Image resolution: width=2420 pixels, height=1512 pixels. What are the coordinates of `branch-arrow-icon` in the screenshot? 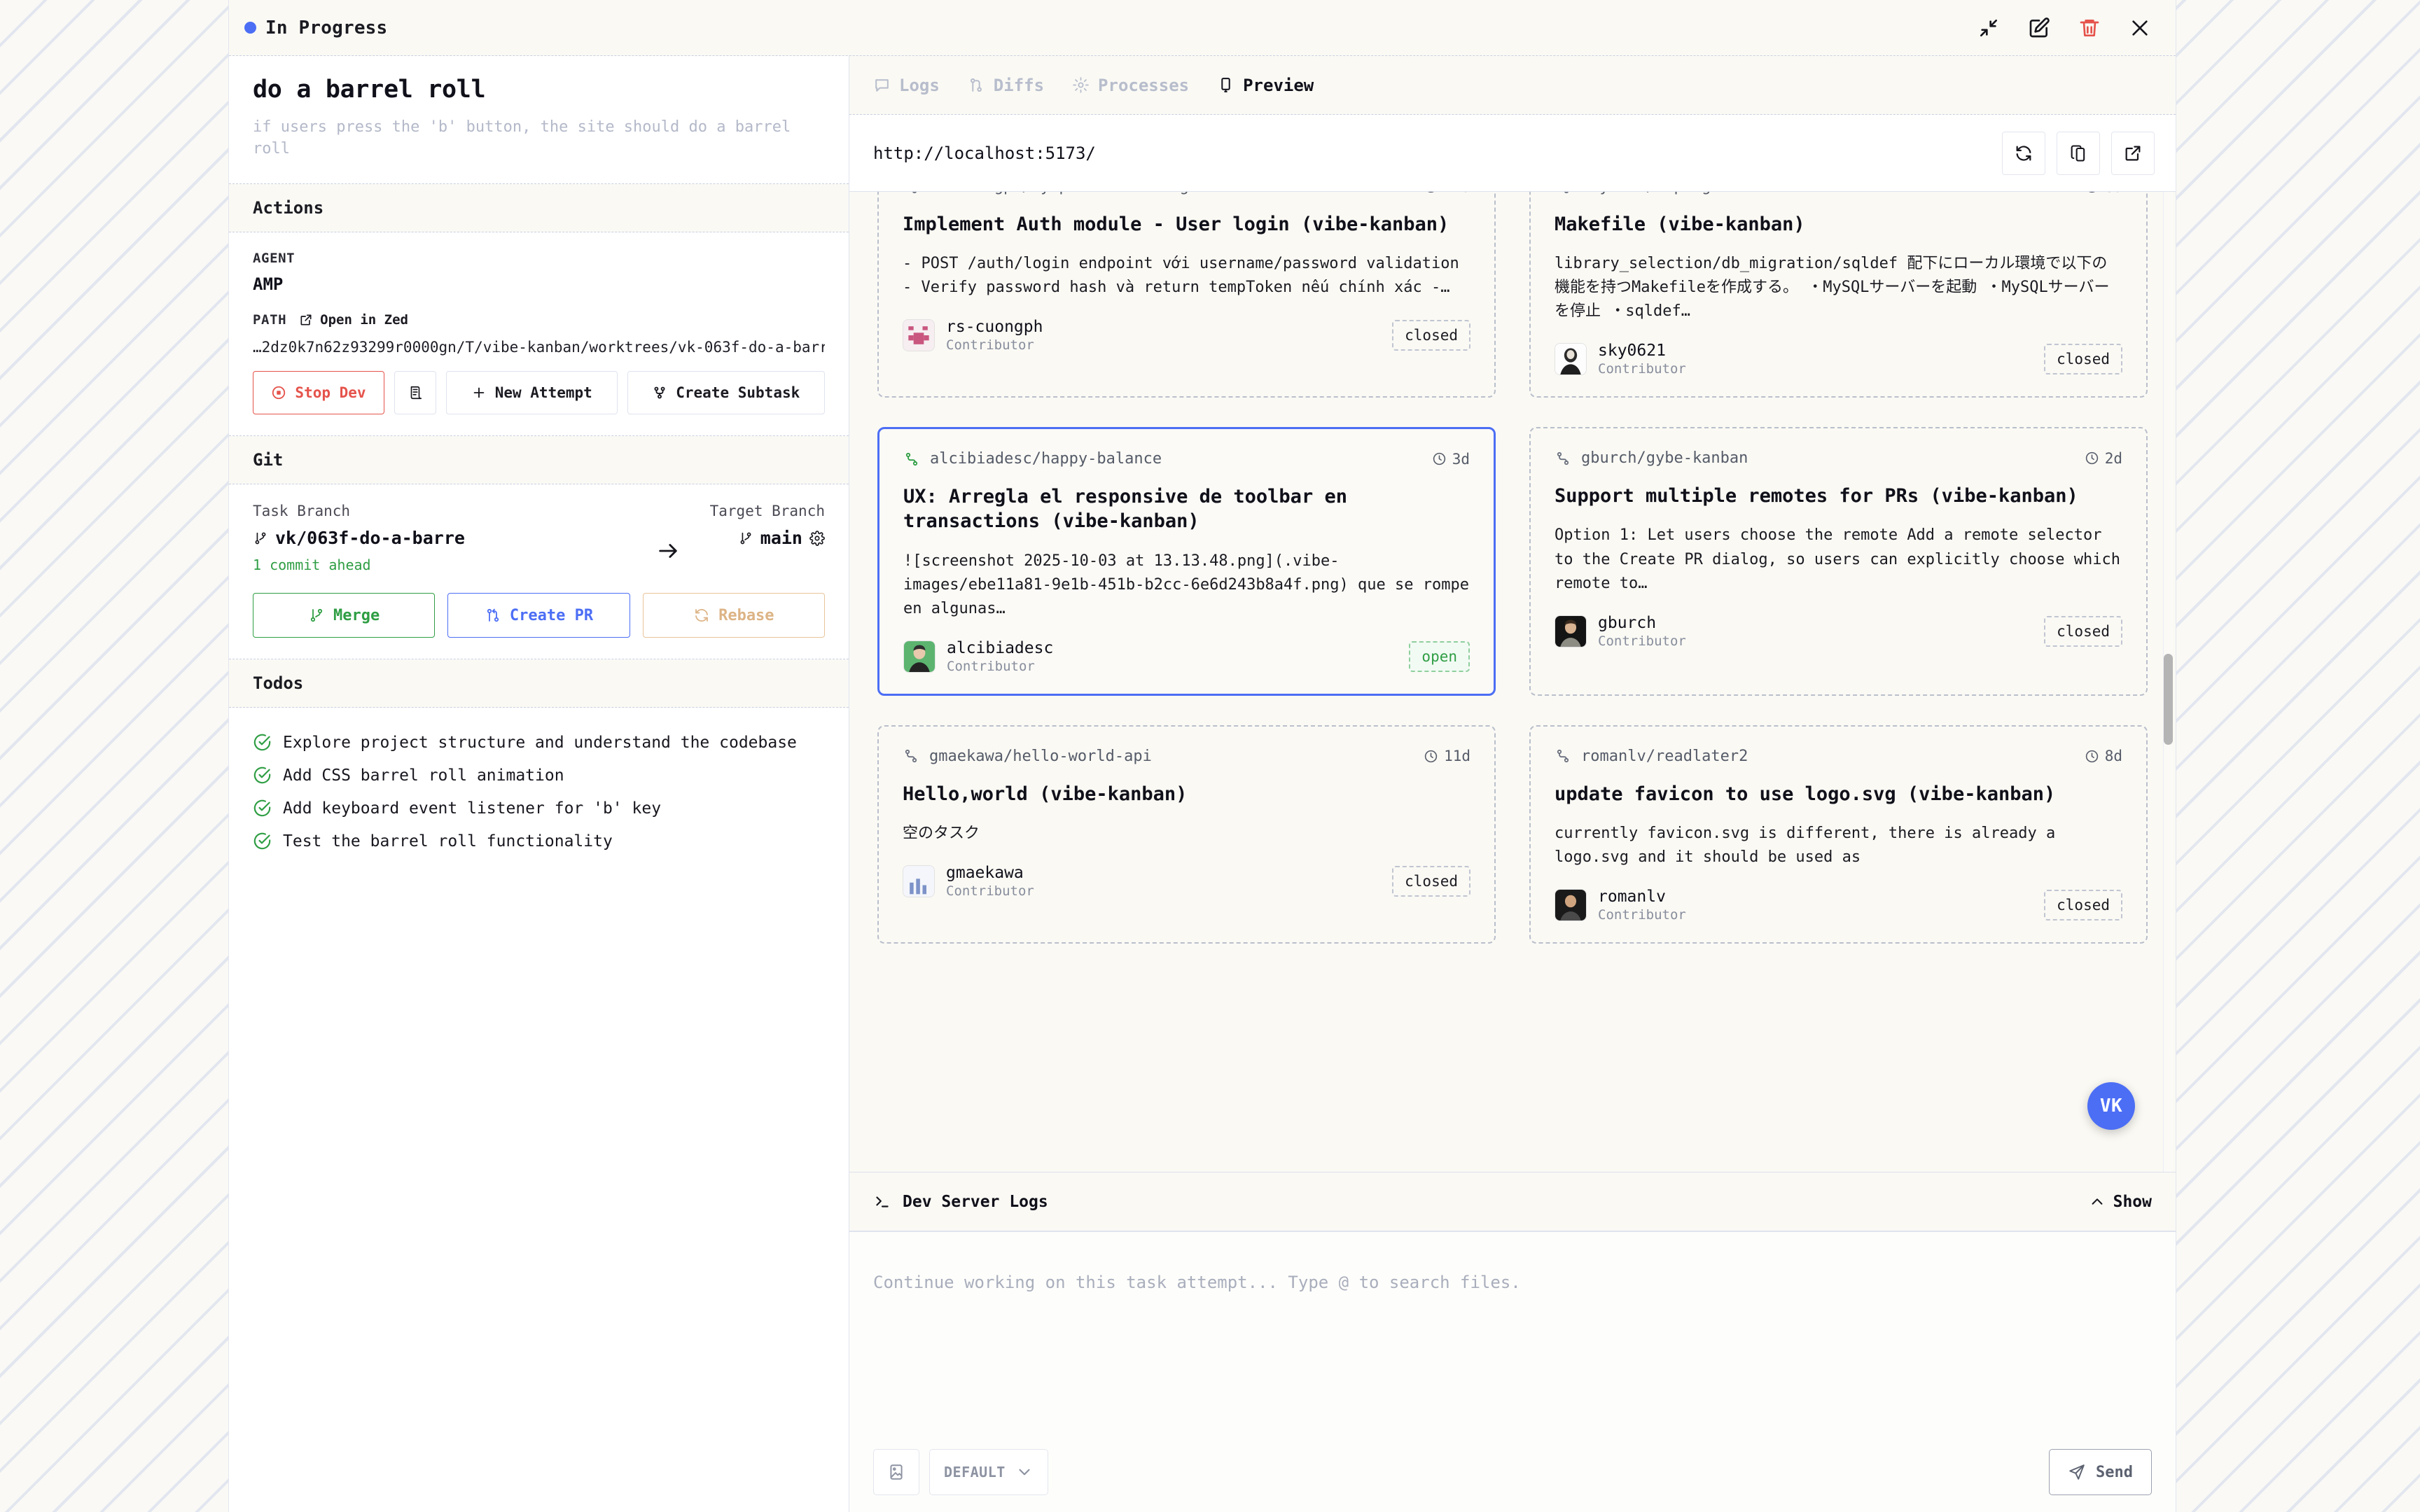 It's located at (668, 533).